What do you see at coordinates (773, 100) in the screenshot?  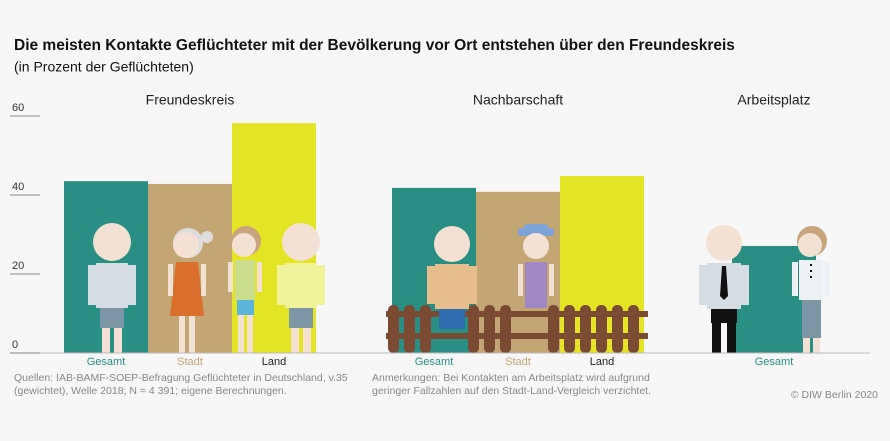 I see `group-label: Arbeitsplatz` at bounding box center [773, 100].